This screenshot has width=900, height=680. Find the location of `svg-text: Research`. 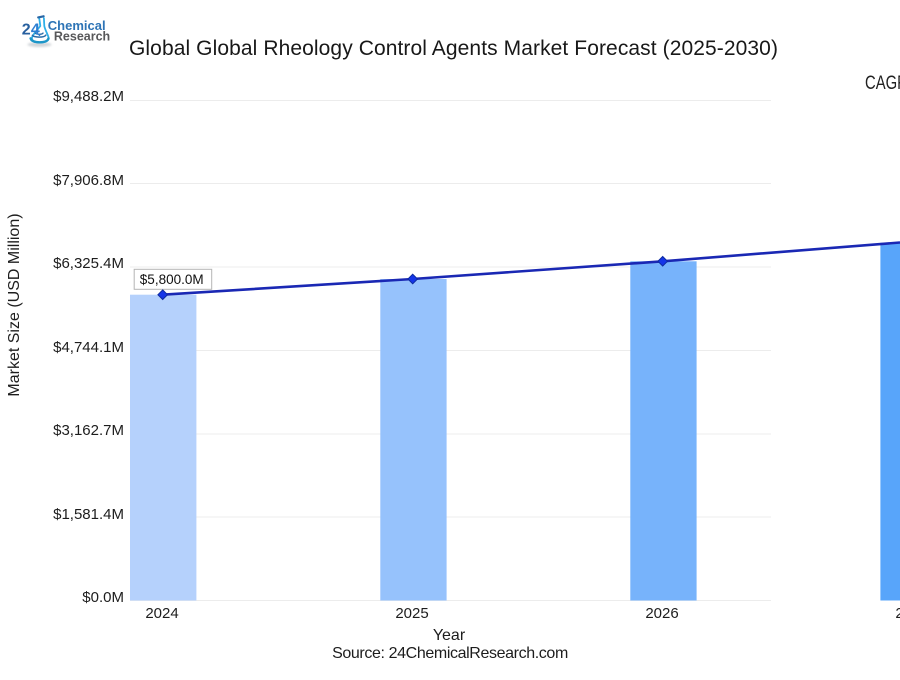

svg-text: Research is located at coordinates (82, 36).